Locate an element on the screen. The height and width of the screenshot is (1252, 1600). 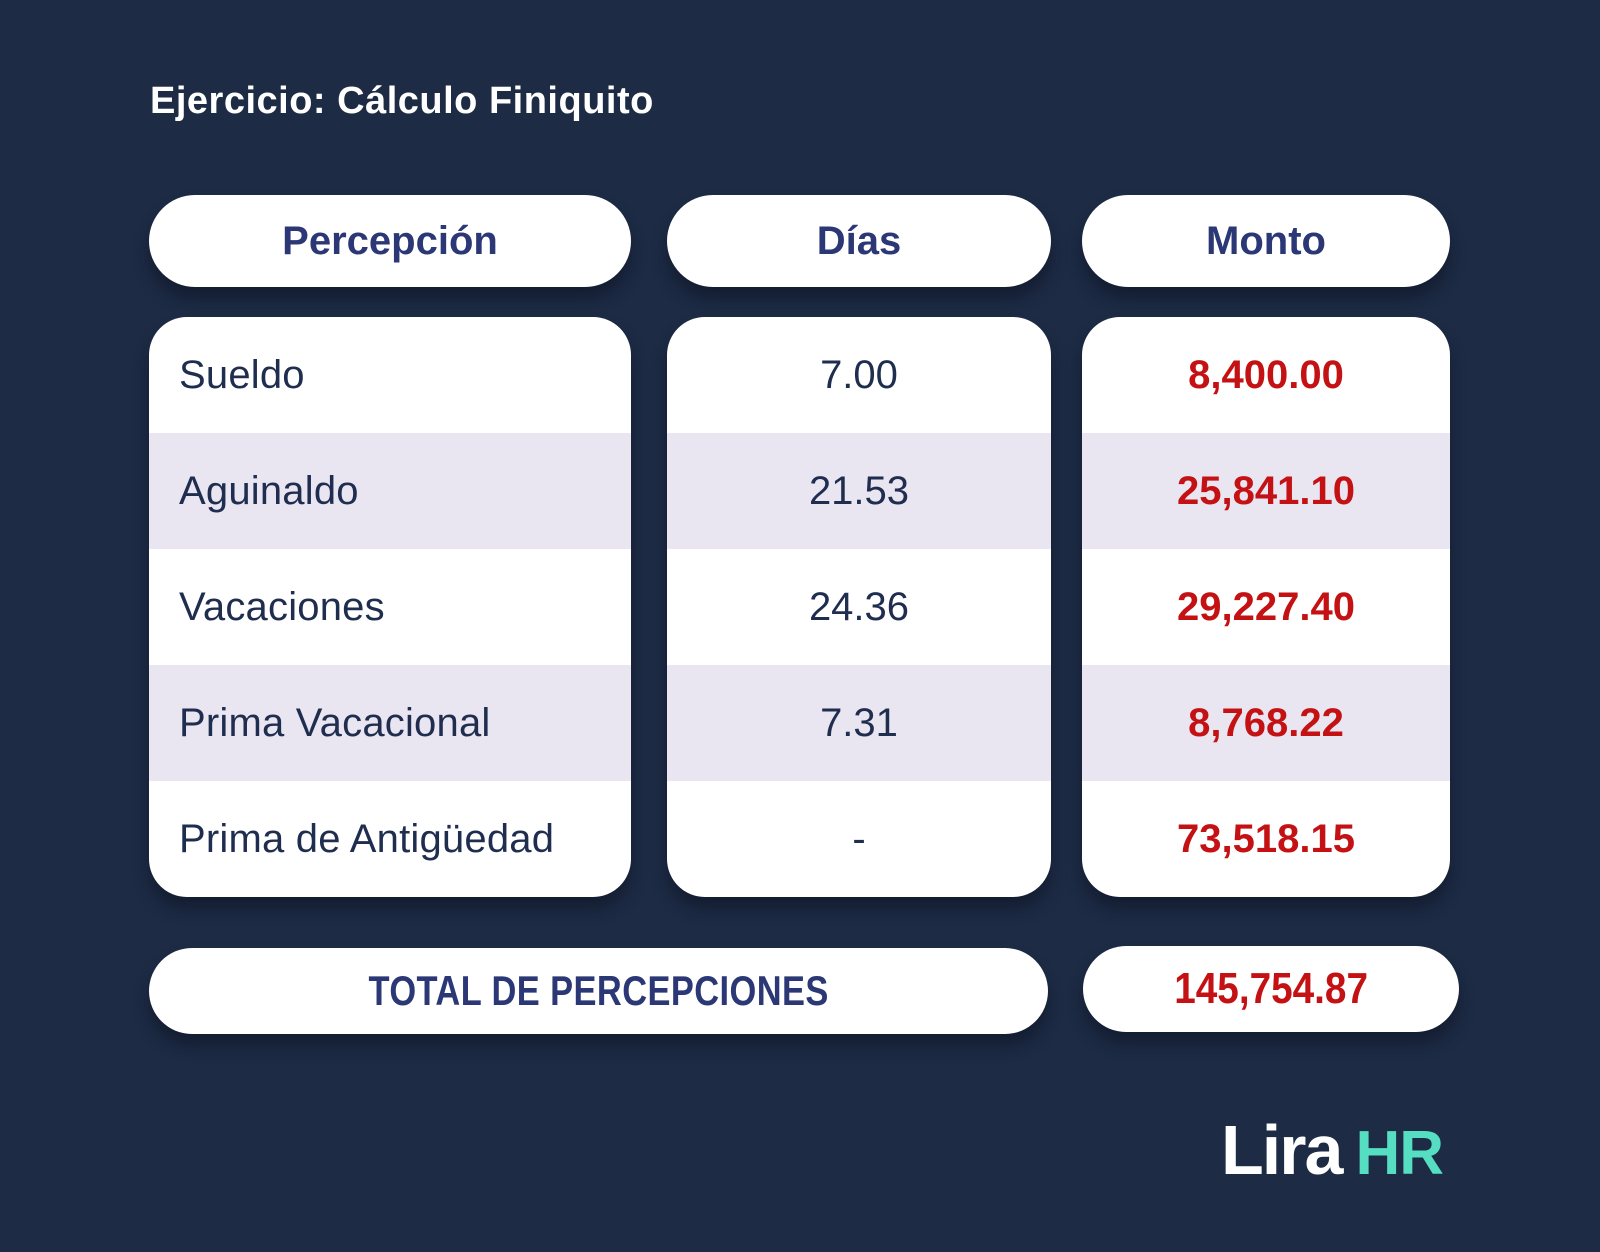
cell-dias-aguinaldo: 21.53 is located at coordinates (859, 491).